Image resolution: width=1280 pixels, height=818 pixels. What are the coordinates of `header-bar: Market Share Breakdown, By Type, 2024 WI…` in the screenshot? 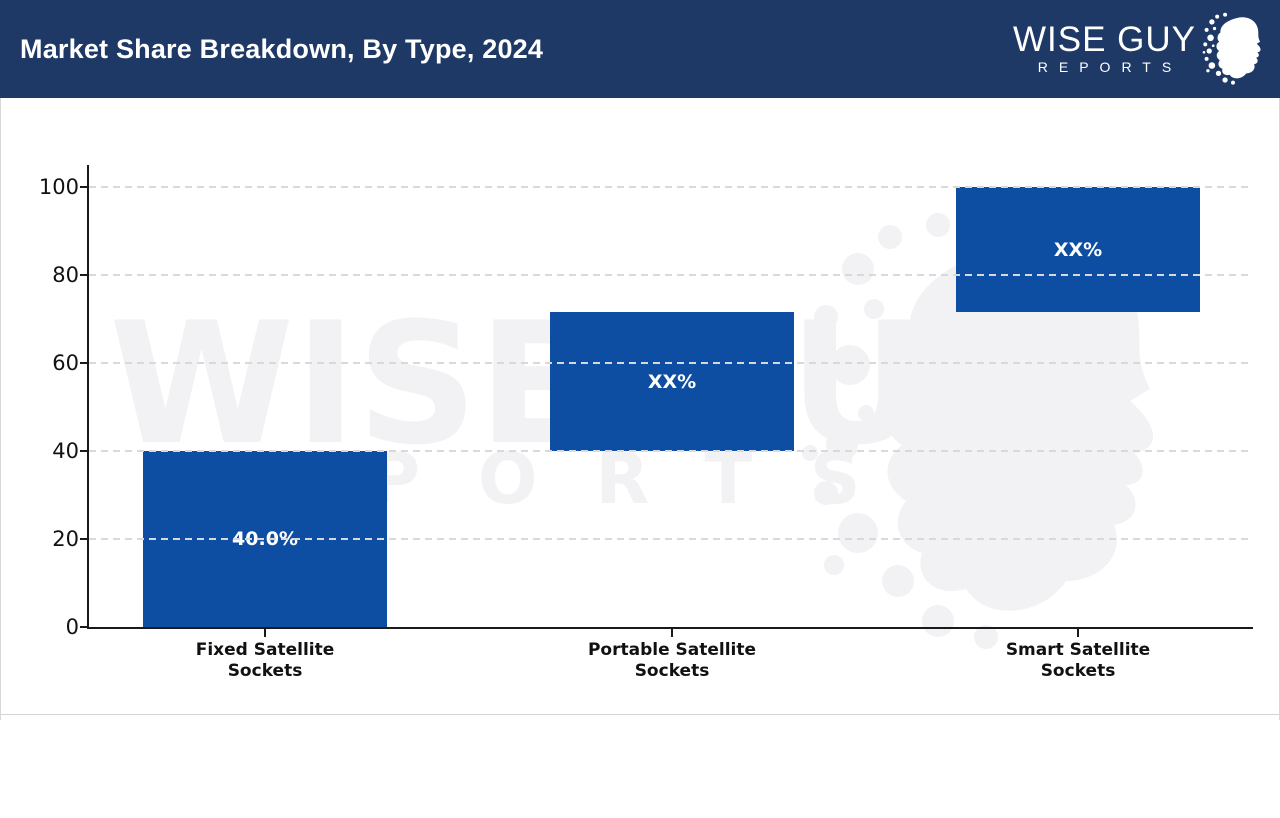 It's located at (640, 49).